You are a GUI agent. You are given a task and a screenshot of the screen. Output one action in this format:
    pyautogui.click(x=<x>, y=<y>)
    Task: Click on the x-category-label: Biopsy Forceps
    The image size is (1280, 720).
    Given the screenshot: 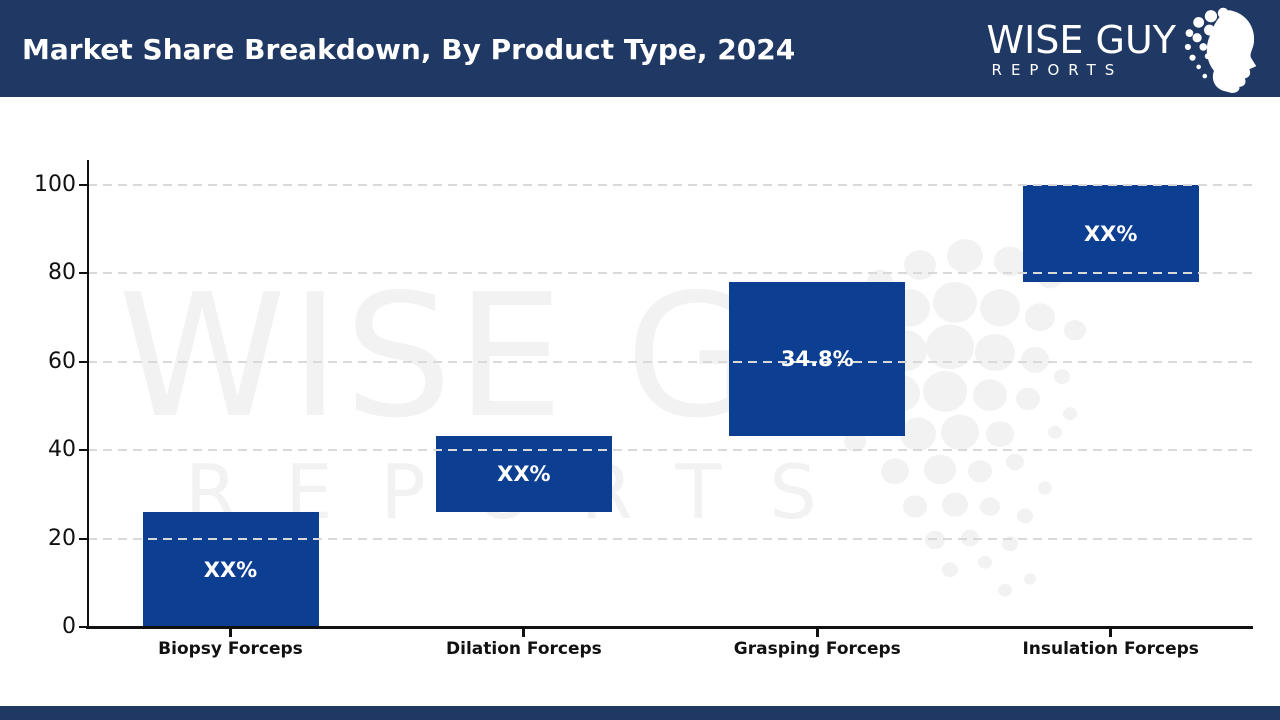 What is the action you would take?
    pyautogui.click(x=230, y=649)
    